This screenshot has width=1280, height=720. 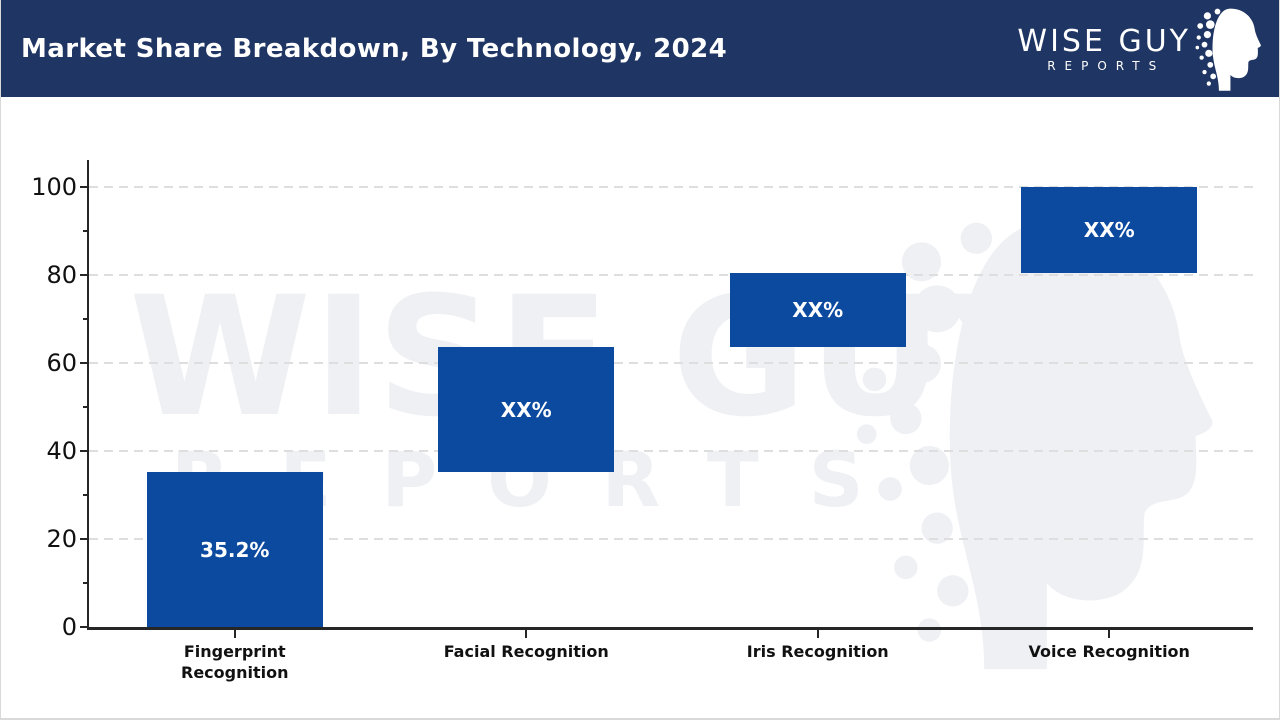 I want to click on y-tick-label: 60, so click(x=61, y=363).